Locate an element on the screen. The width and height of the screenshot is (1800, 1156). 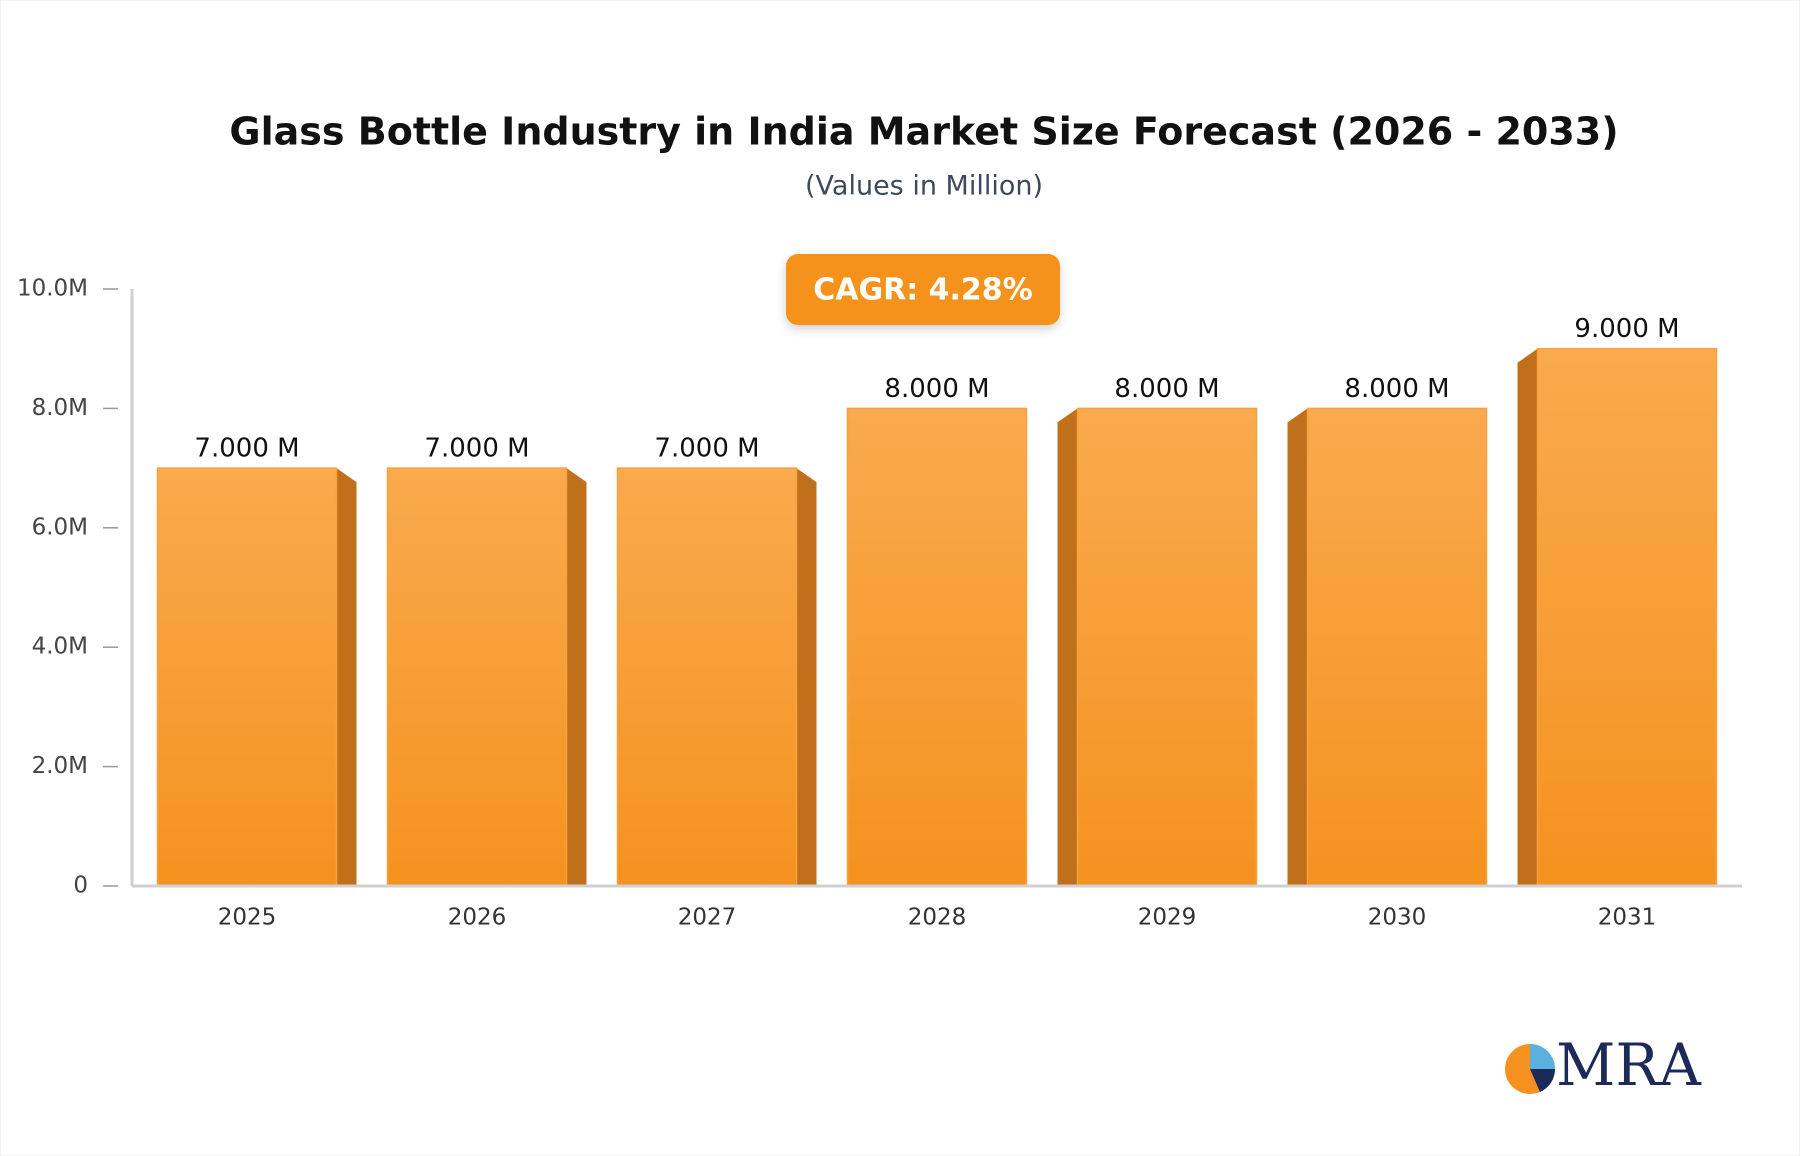
x-tick-label: 2025 is located at coordinates (247, 918).